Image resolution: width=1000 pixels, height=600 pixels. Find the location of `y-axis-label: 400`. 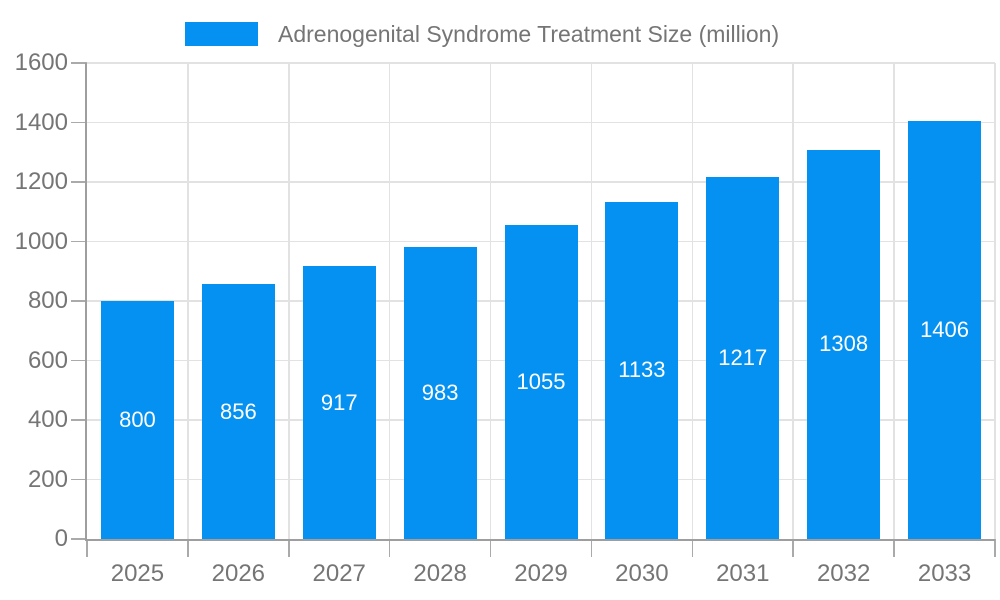

y-axis-label: 400 is located at coordinates (47, 419).